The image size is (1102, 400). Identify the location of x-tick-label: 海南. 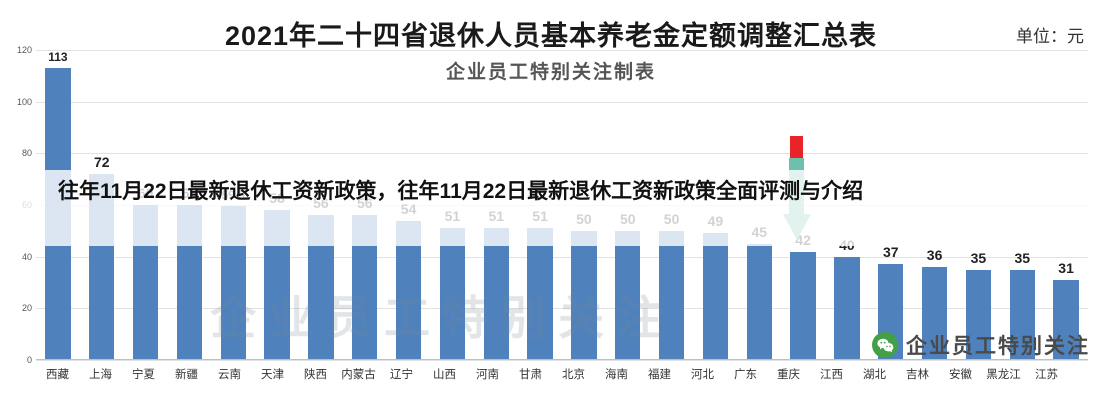
(616, 375).